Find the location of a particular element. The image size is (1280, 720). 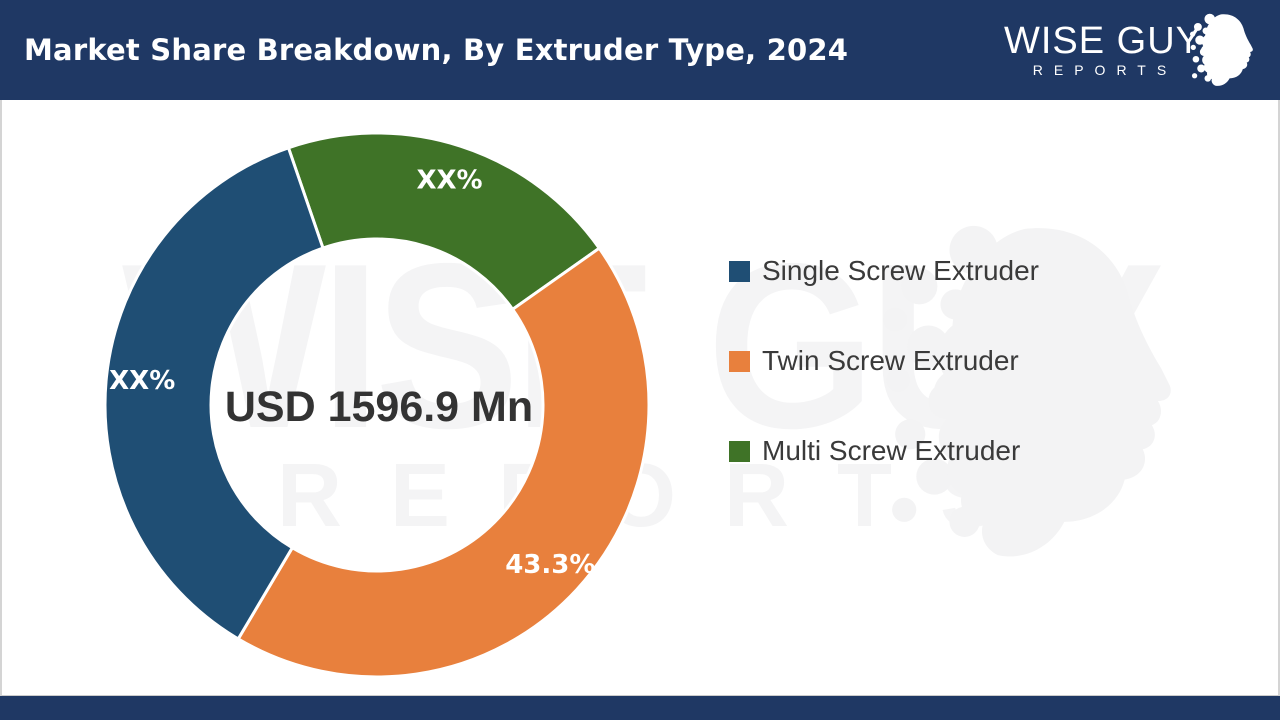

legend-swatch-twin-screw-extruder is located at coordinates (739, 361).